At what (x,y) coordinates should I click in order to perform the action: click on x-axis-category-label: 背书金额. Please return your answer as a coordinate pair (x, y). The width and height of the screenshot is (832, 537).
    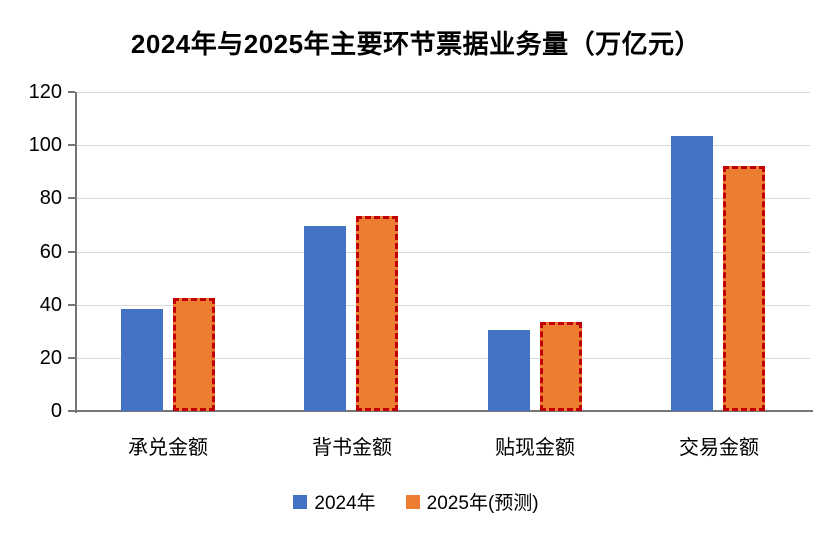
    Looking at the image, I should click on (352, 448).